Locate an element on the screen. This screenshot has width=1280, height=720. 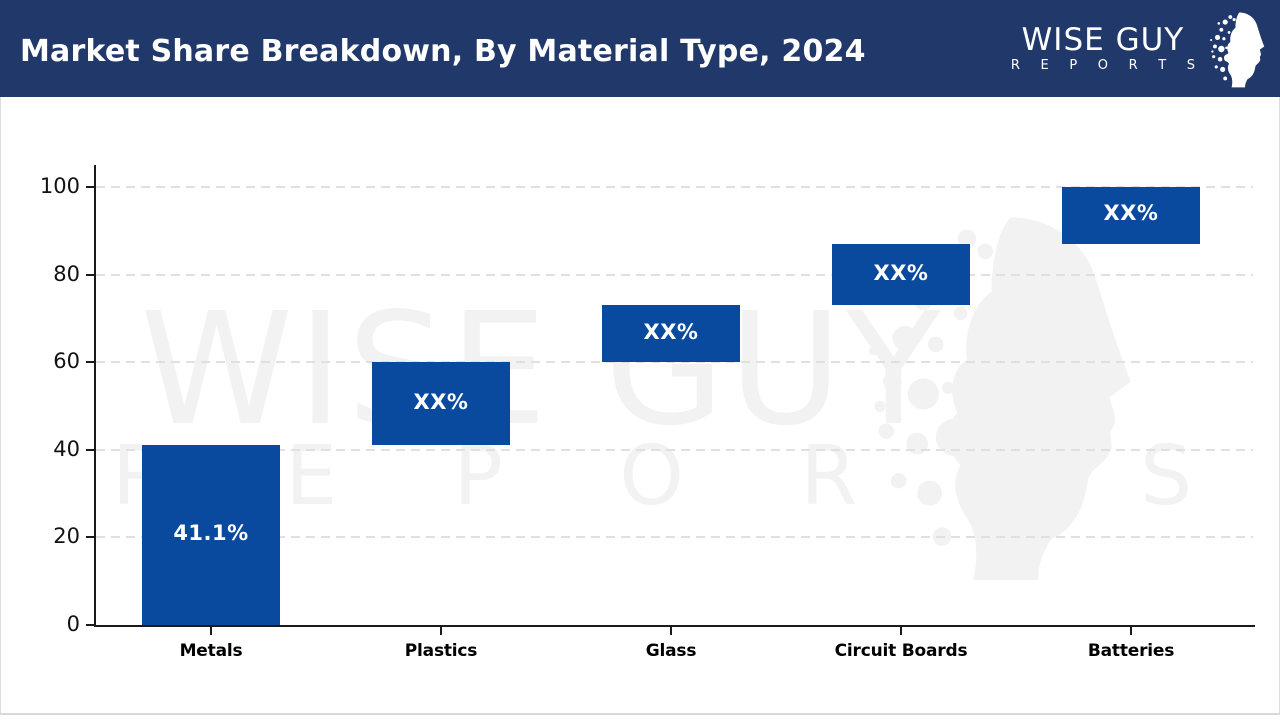
x-tick-label-batteries: Batteries is located at coordinates (1131, 651).